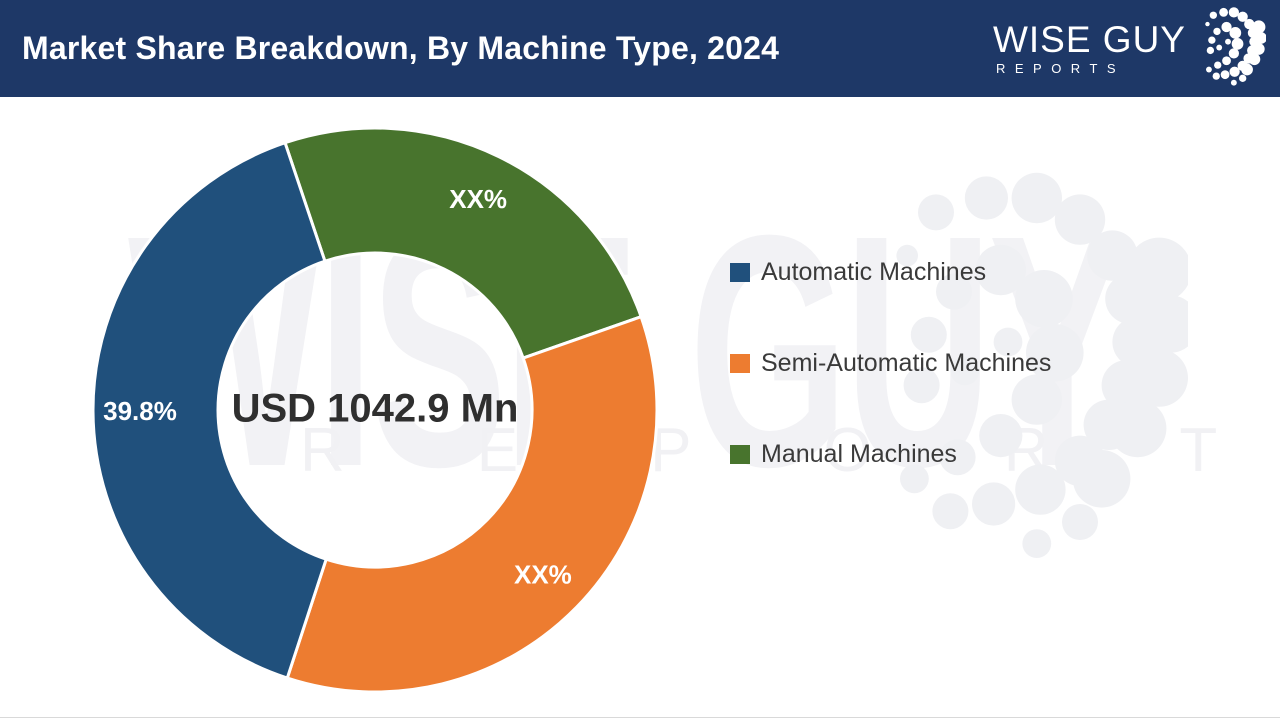  What do you see at coordinates (640, 717) in the screenshot?
I see `bottom-divider` at bounding box center [640, 717].